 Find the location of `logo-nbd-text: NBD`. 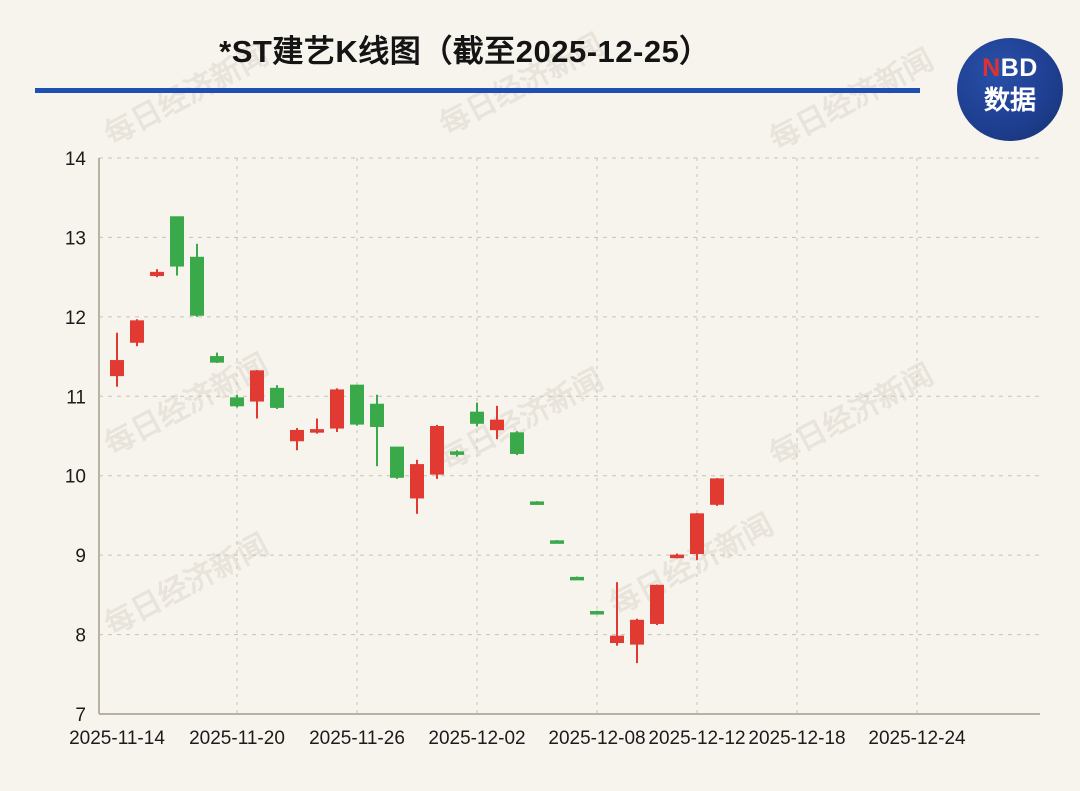

logo-nbd-text: NBD is located at coordinates (1010, 68).